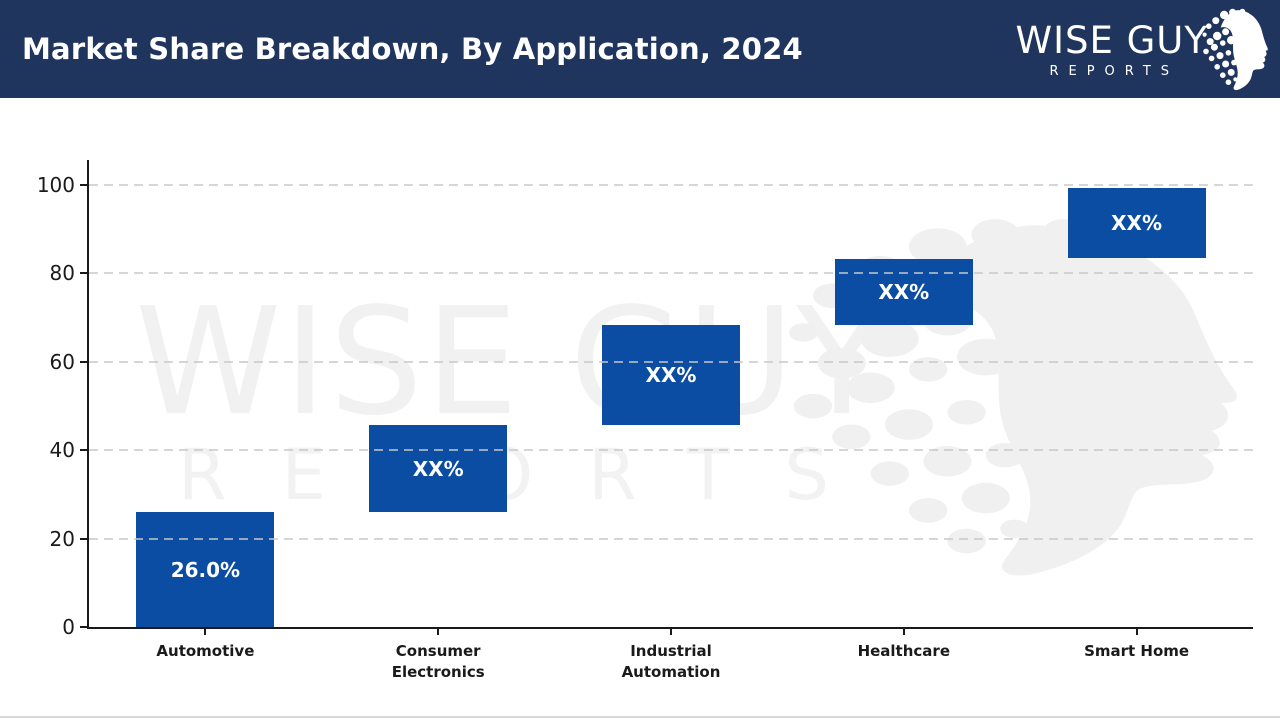  Describe the element at coordinates (1137, 651) in the screenshot. I see `x-category-label: Smart Home` at that location.